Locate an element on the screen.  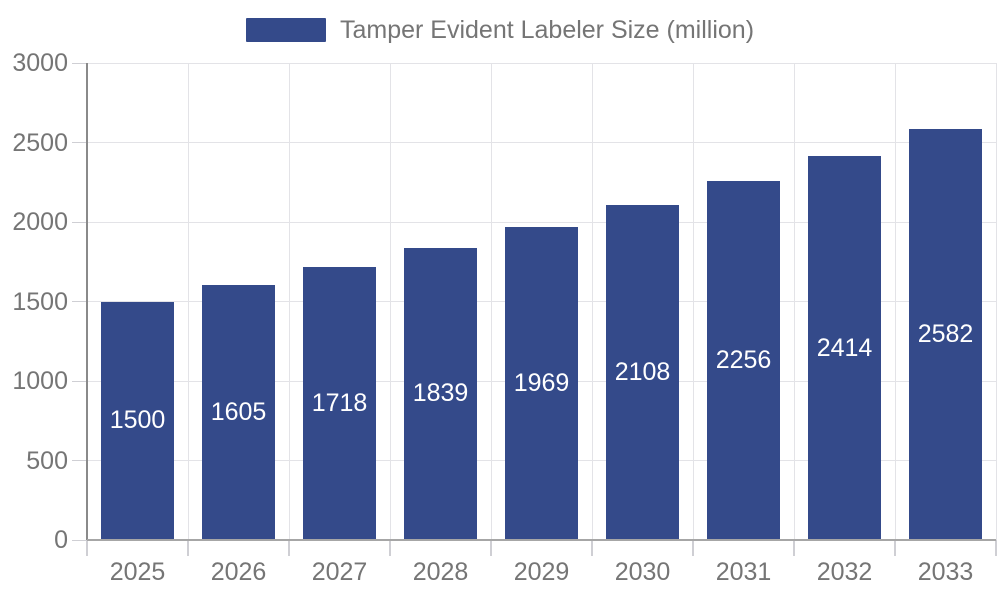
bar-value-label: 1839 is located at coordinates (440, 393).